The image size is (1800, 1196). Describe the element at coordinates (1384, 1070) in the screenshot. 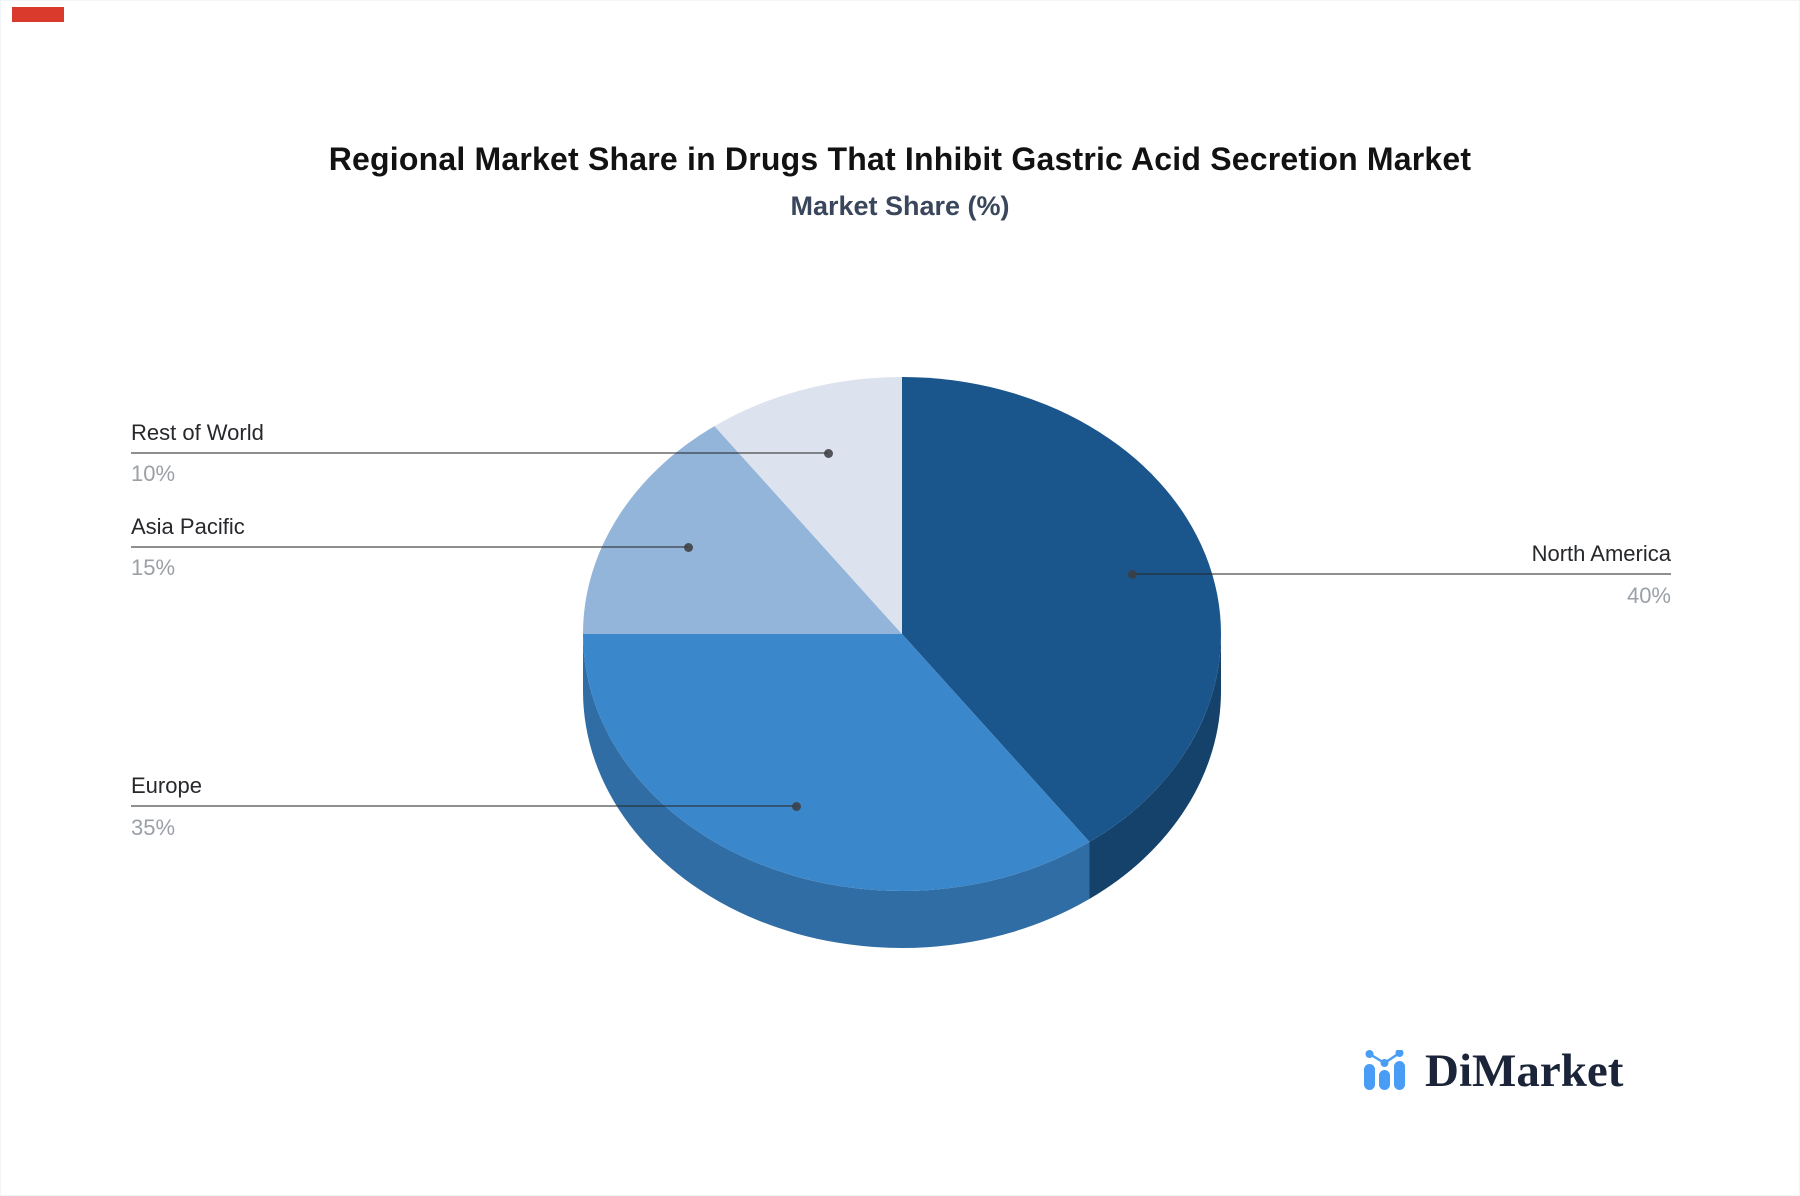

I see `logo-icon` at that location.